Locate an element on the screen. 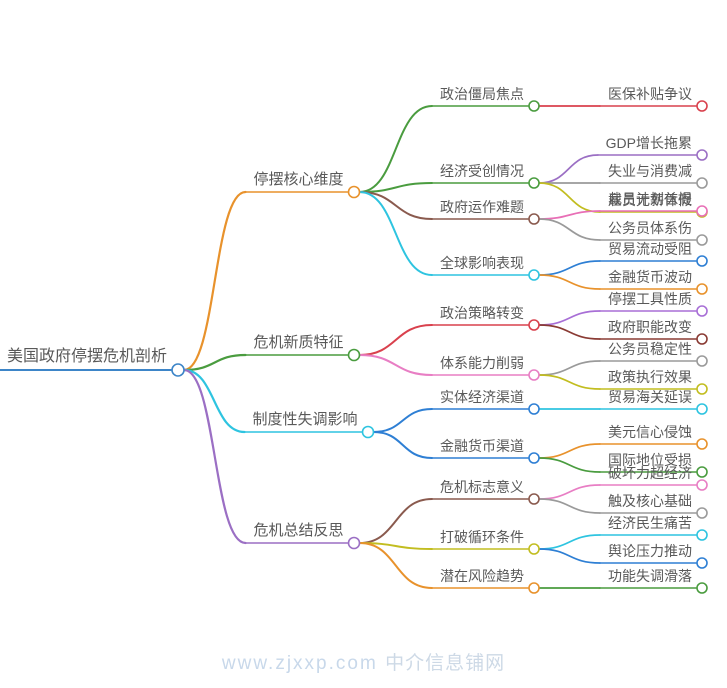  node-text: 政府职能改变 is located at coordinates (650, 327).